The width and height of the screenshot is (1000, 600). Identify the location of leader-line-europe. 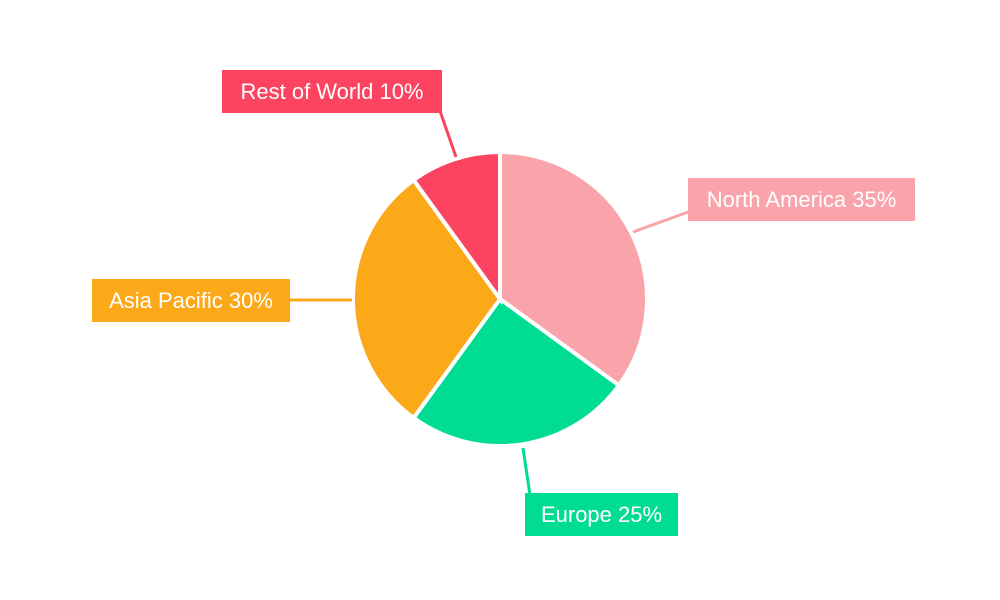
(526, 471).